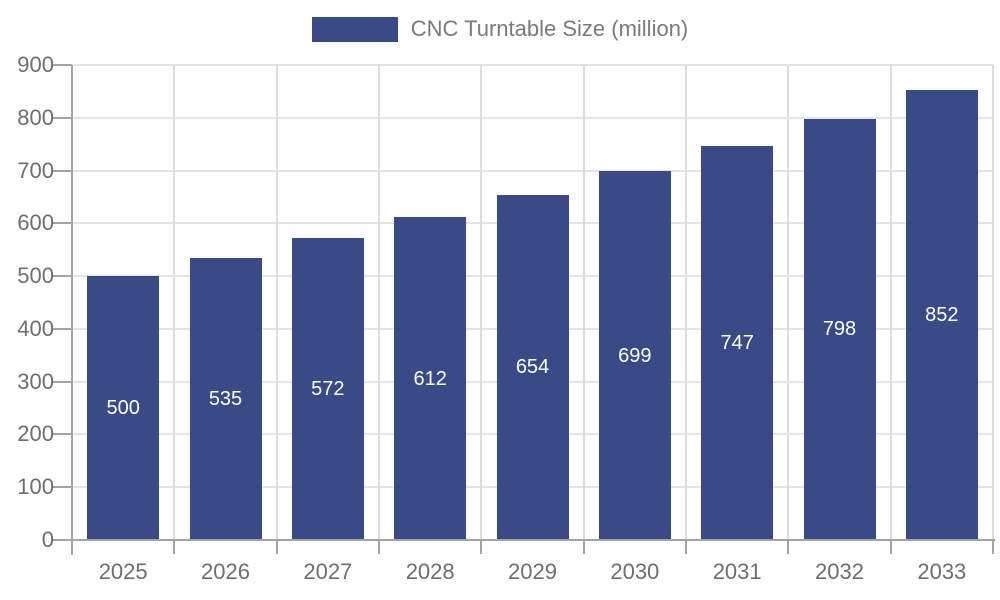 The width and height of the screenshot is (1000, 600). I want to click on bar-value-label: 699, so click(635, 355).